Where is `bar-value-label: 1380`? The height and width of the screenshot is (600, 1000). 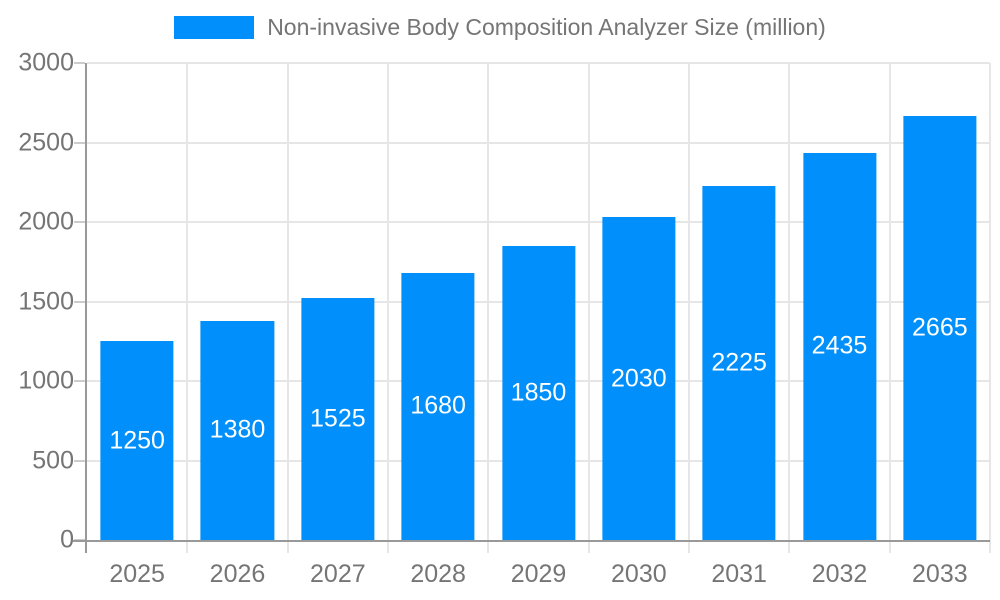 bar-value-label: 1380 is located at coordinates (237, 429).